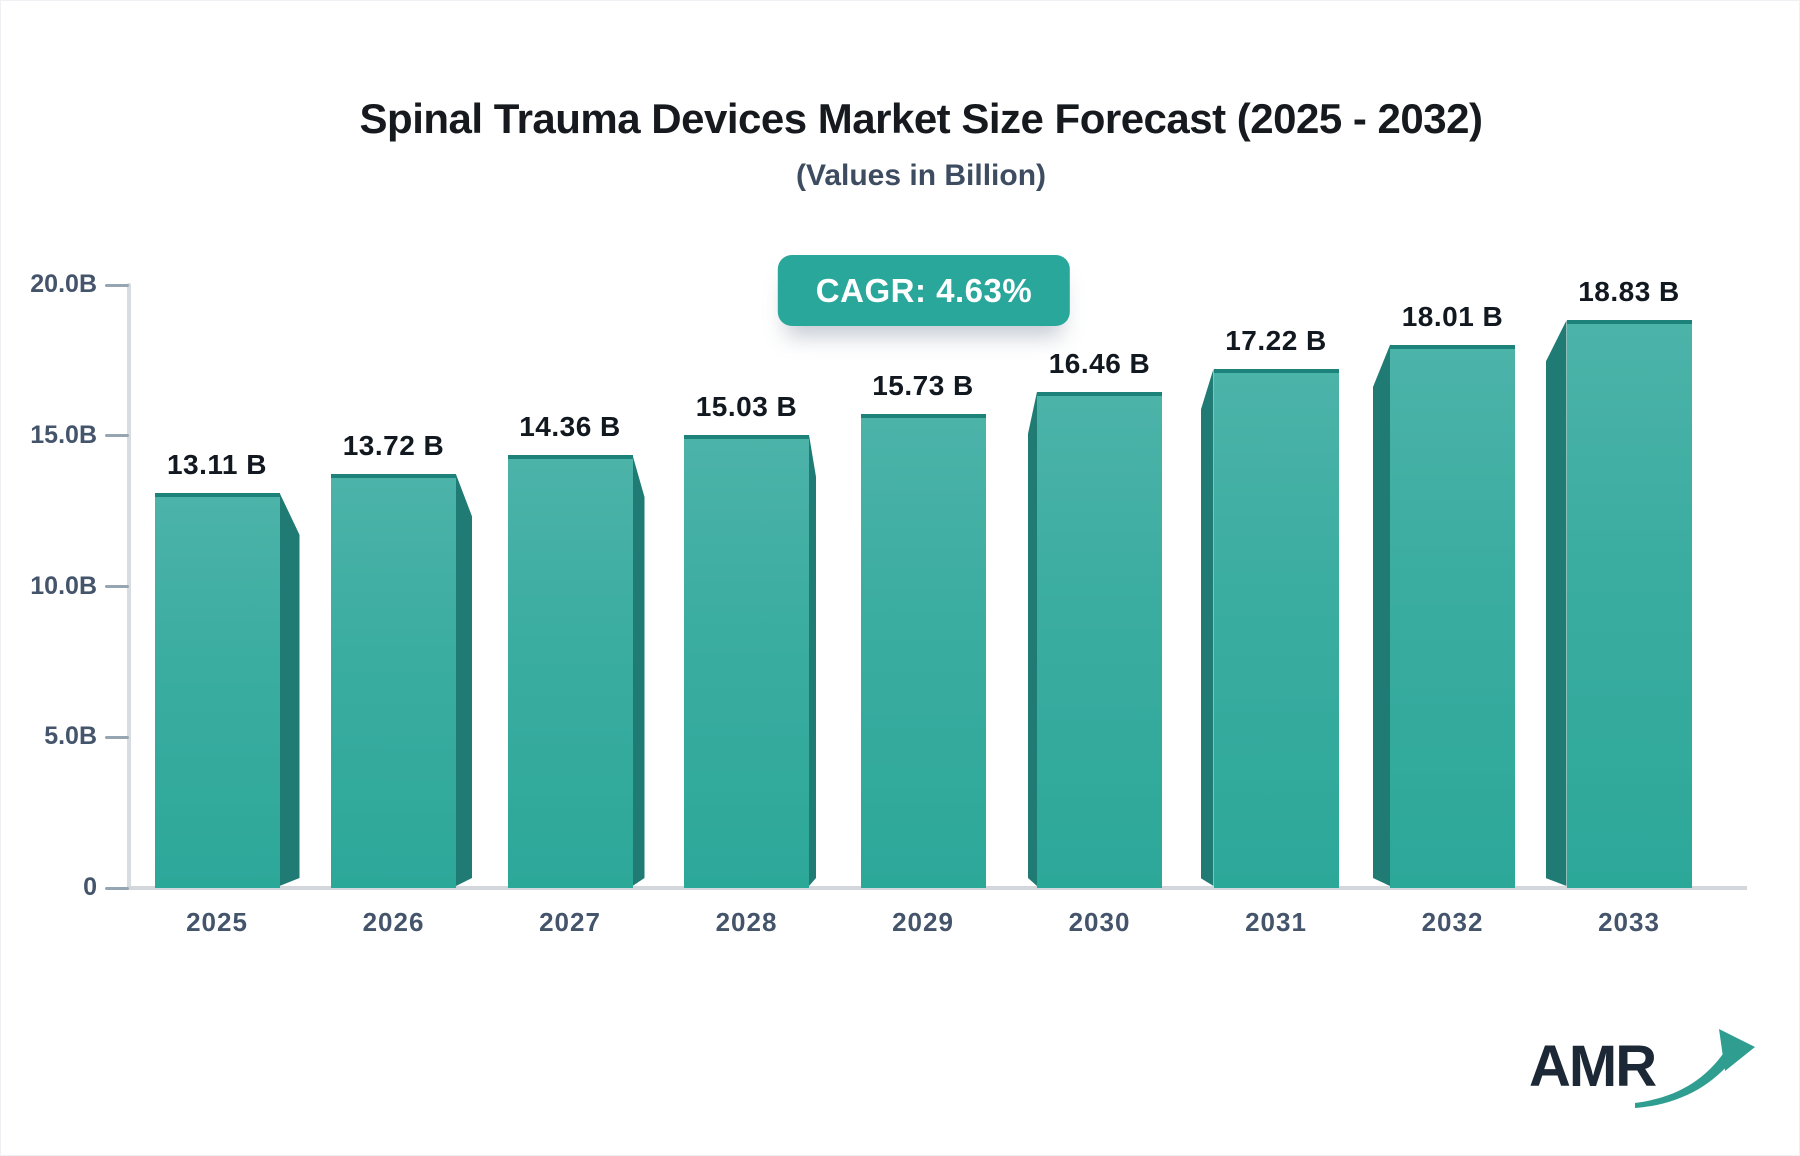 The image size is (1800, 1156). I want to click on bar-value-label: 13.72 B, so click(393, 446).